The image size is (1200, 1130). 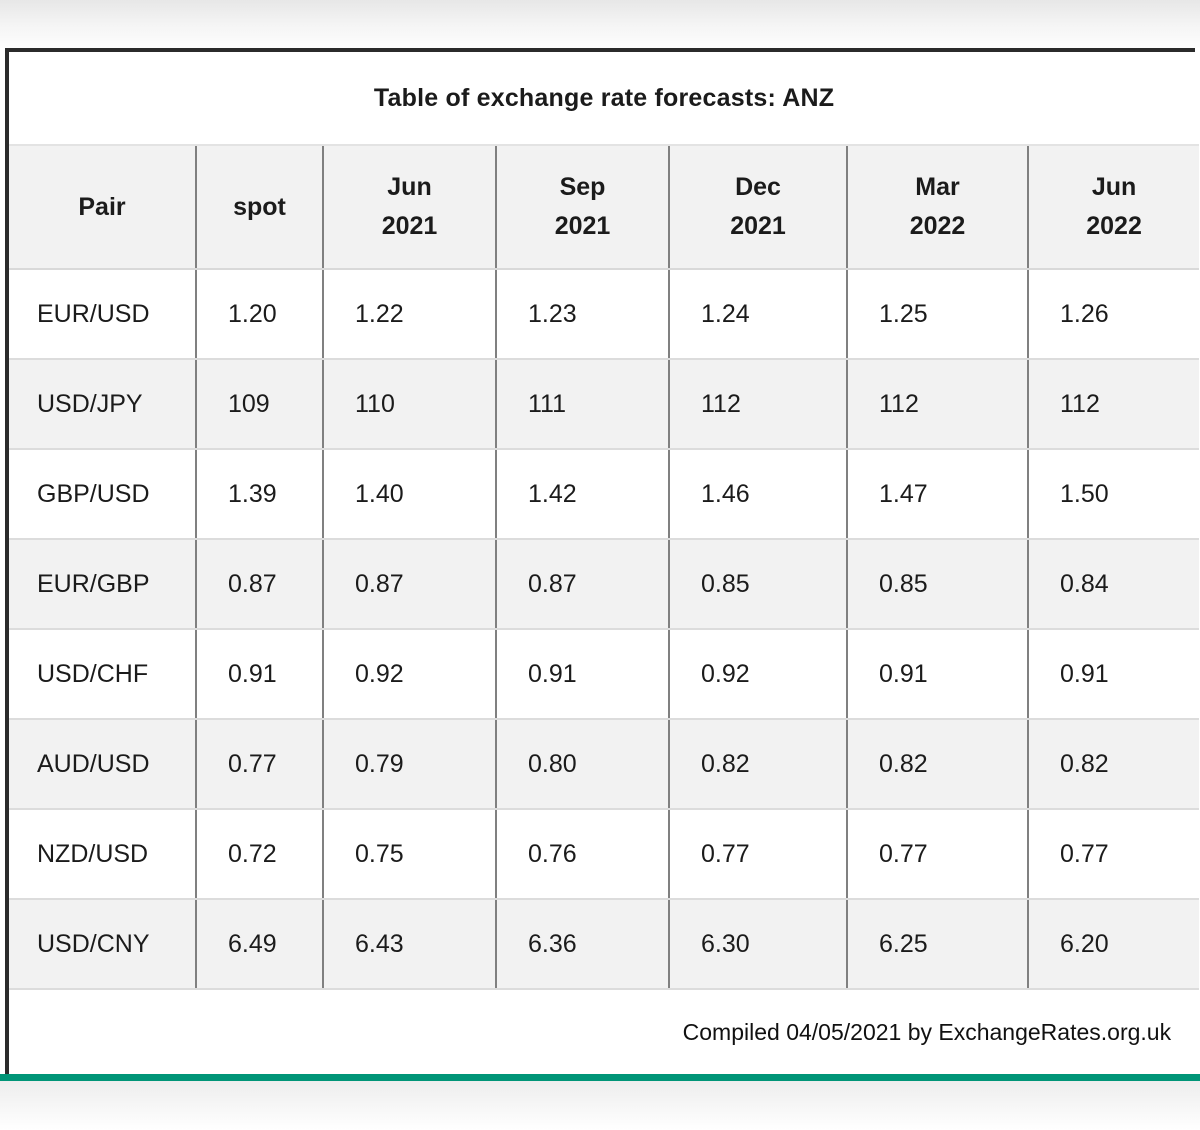 What do you see at coordinates (103, 674) in the screenshot?
I see `pair-cell: USD/CHF` at bounding box center [103, 674].